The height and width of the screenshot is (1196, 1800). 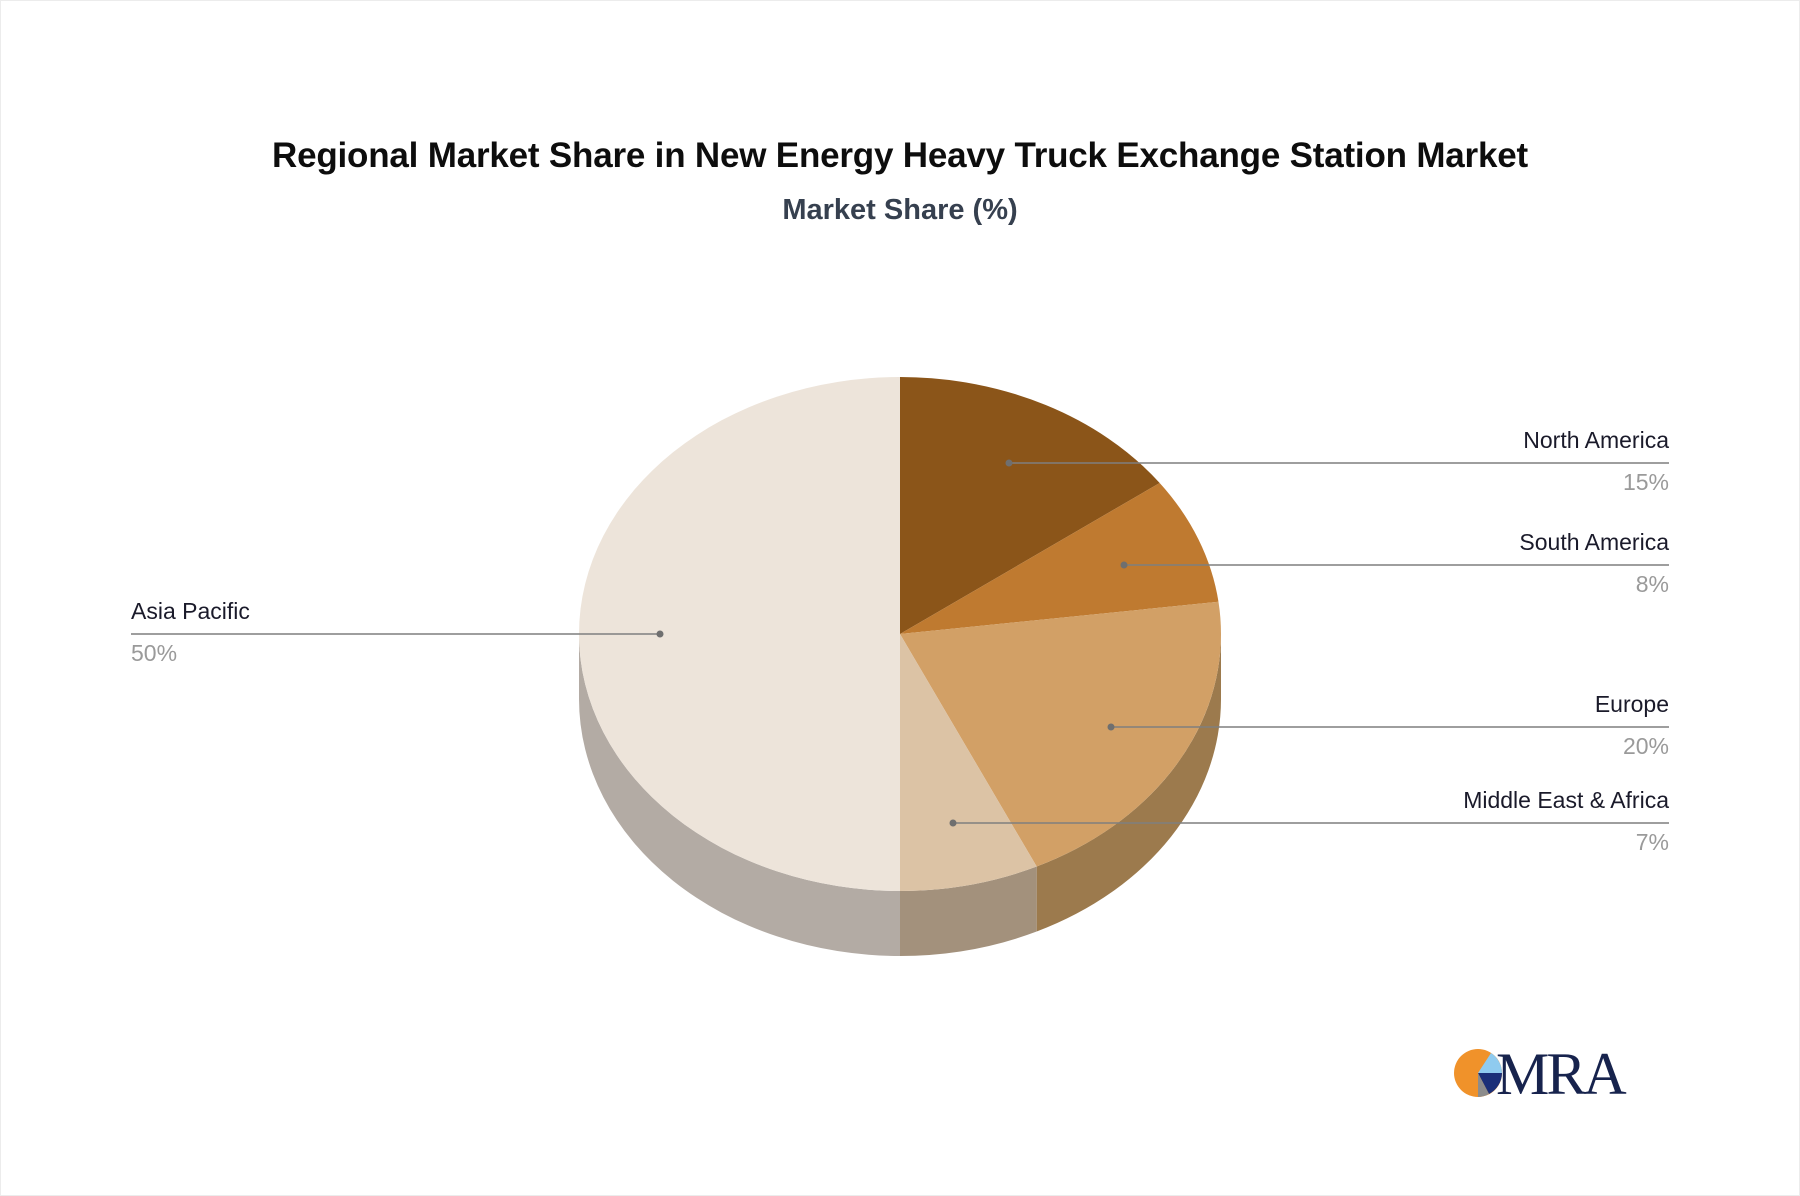 What do you see at coordinates (1631, 704) in the screenshot?
I see `label-europe: Europe` at bounding box center [1631, 704].